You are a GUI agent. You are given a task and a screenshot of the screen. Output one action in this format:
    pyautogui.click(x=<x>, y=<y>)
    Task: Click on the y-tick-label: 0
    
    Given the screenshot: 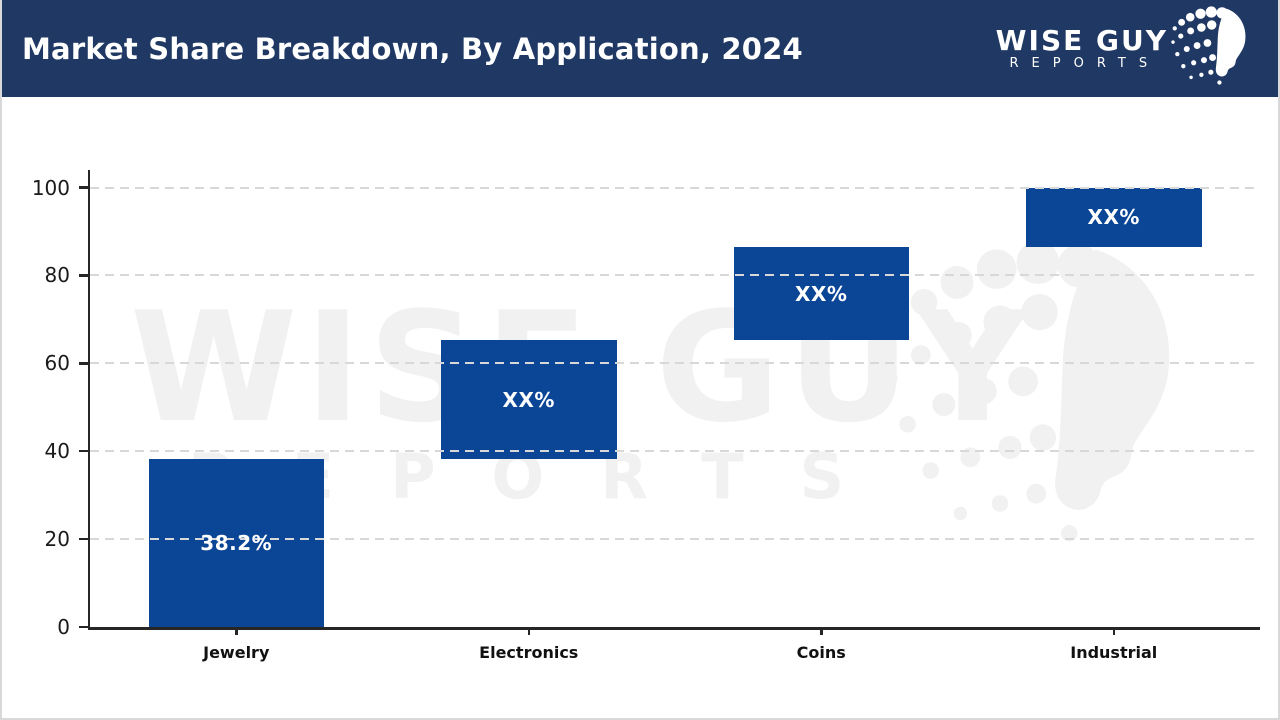 What is the action you would take?
    pyautogui.click(x=63, y=627)
    